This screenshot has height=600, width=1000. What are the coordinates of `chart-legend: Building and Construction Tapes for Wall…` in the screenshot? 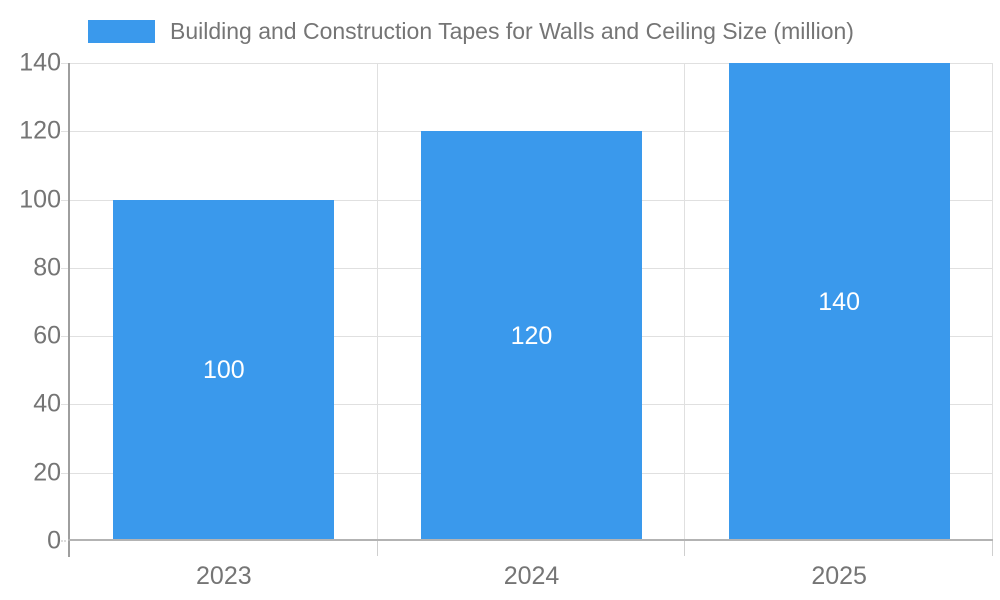 It's located at (471, 31).